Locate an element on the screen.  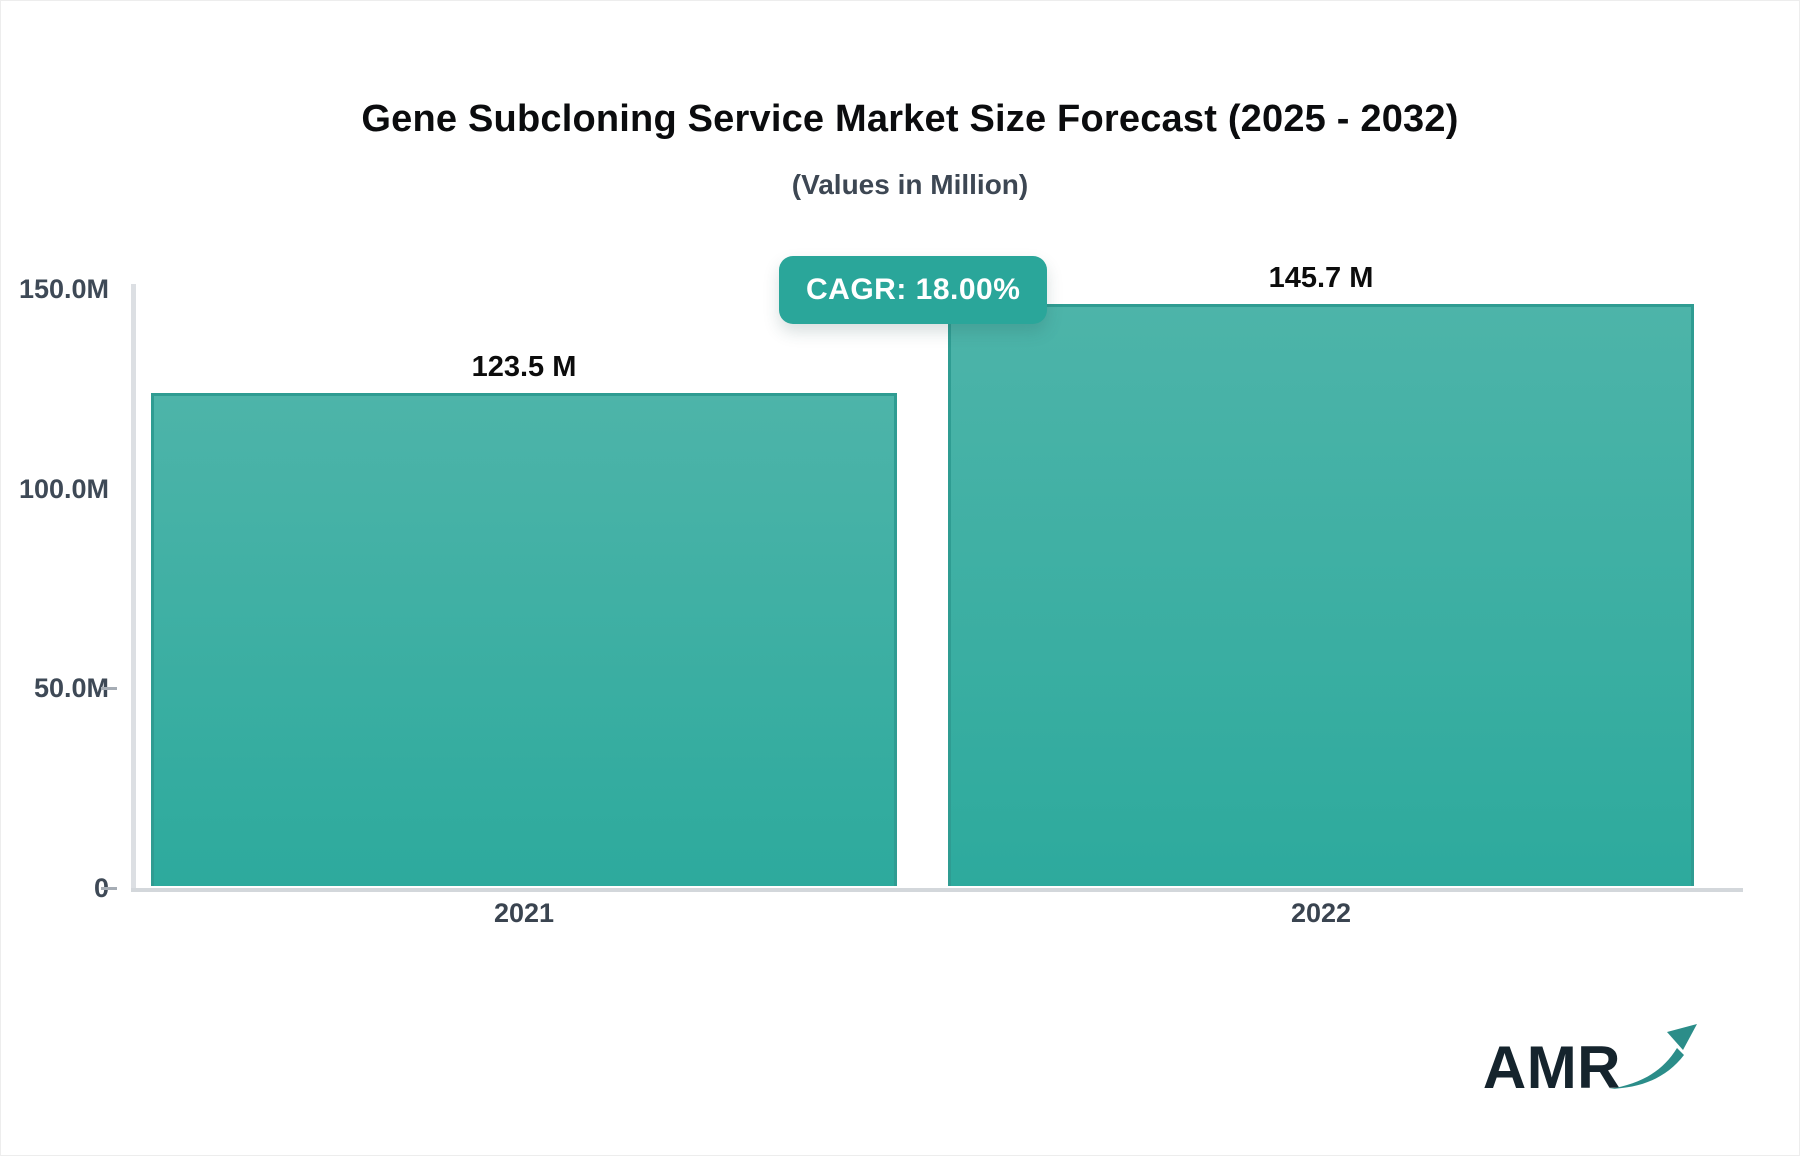
chart-subtitle: (Values in Million) is located at coordinates (910, 184).